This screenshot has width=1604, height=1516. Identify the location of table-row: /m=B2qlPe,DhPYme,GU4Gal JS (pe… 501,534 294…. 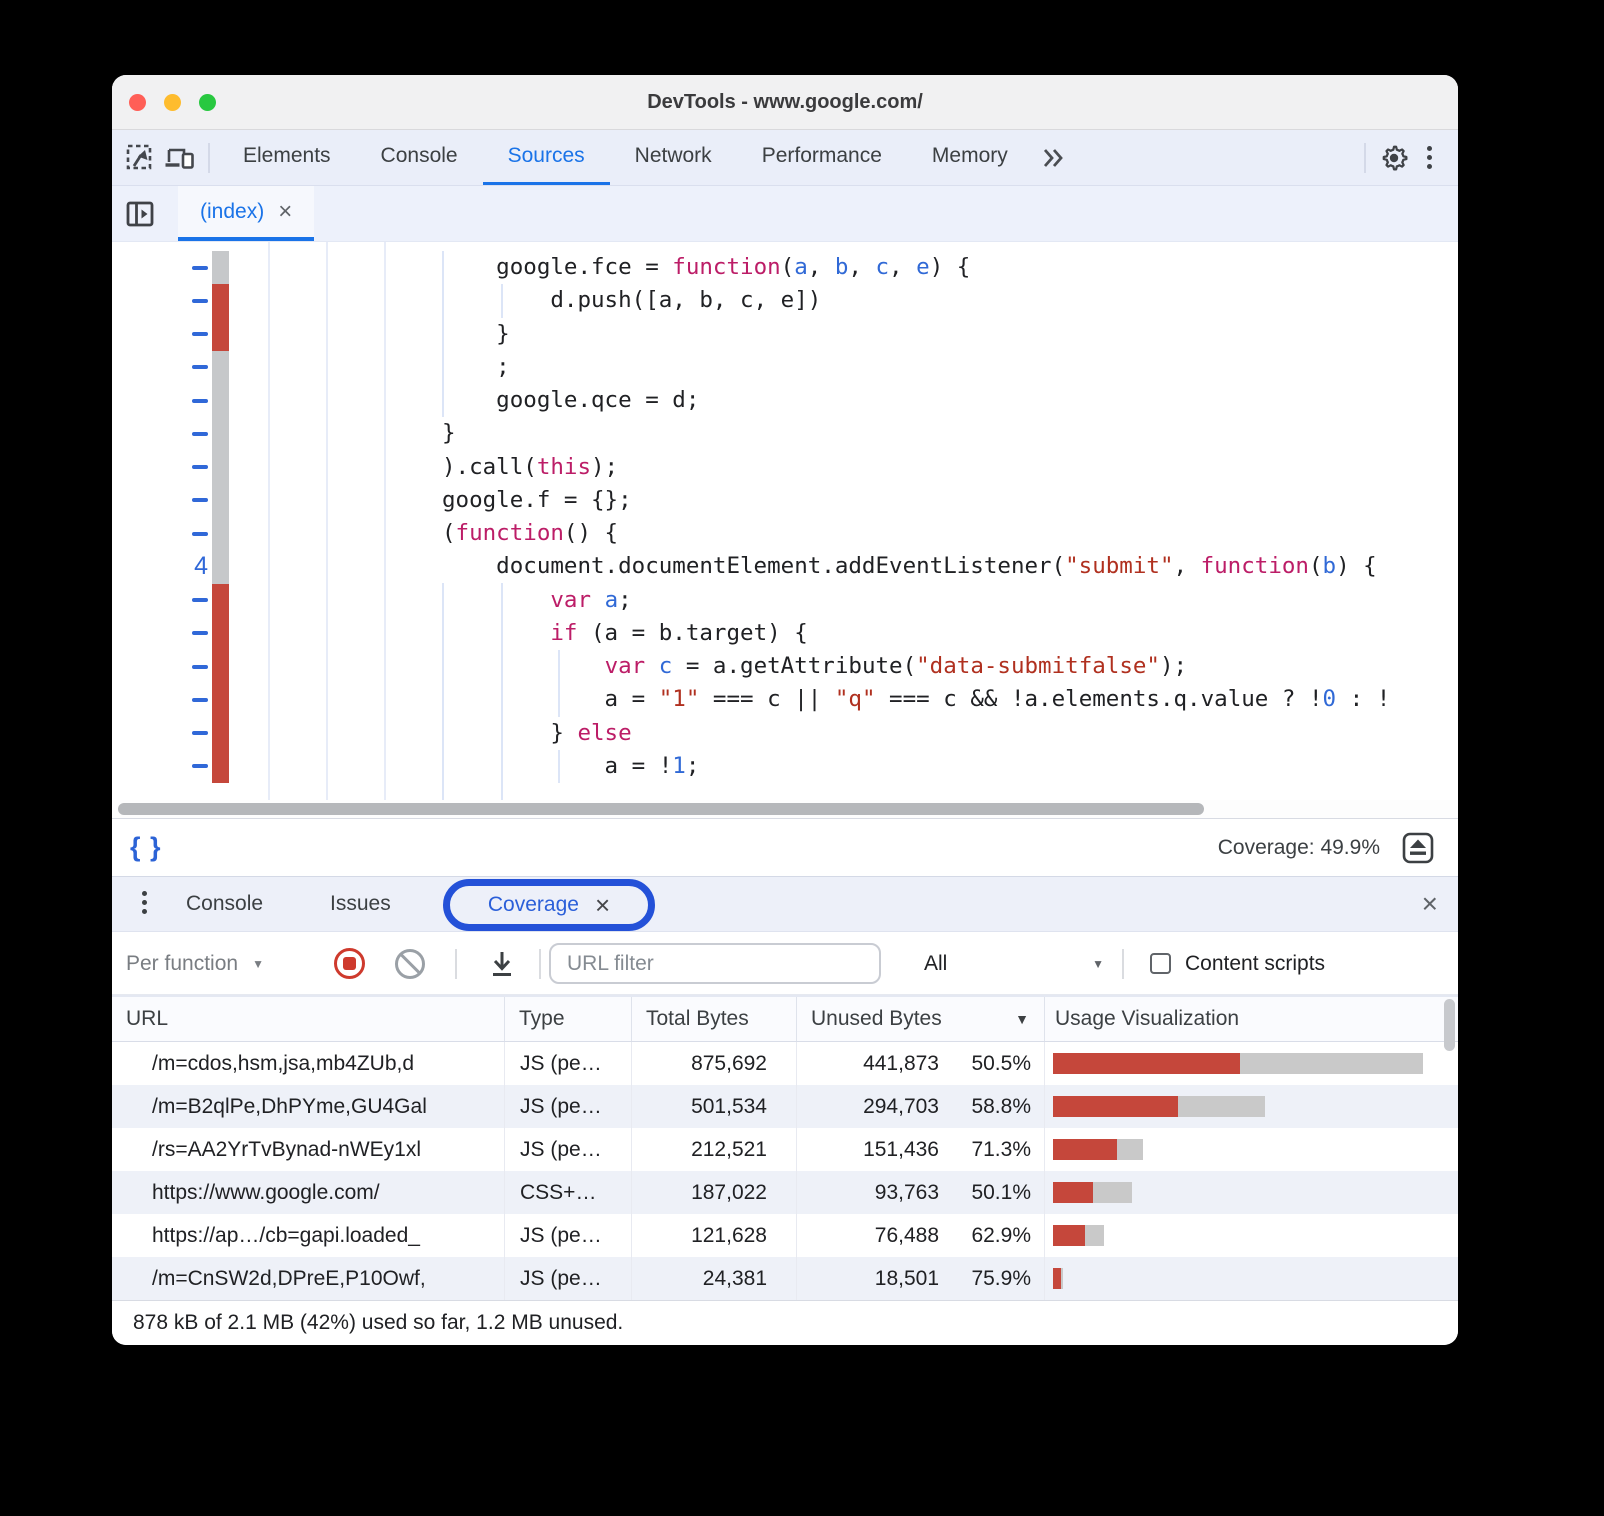
(785, 1106).